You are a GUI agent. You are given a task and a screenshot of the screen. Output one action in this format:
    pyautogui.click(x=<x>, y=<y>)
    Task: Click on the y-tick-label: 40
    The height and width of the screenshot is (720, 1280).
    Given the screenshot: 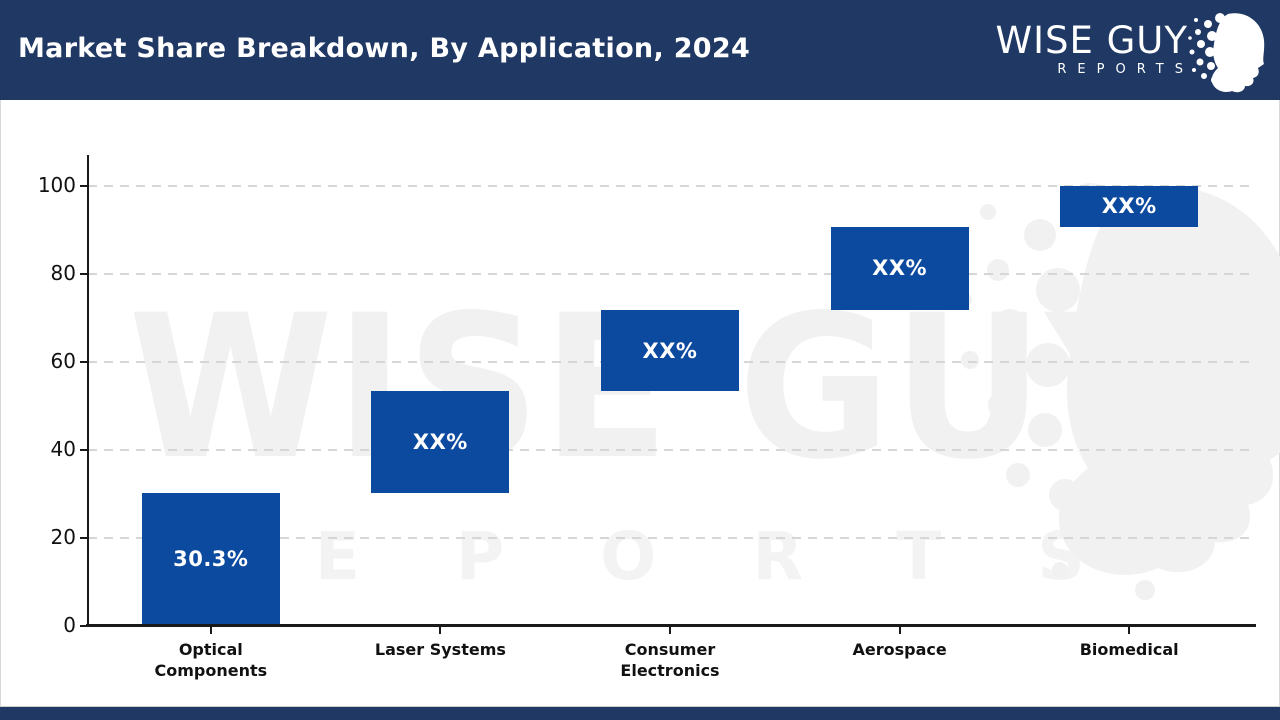 What is the action you would take?
    pyautogui.click(x=63, y=449)
    